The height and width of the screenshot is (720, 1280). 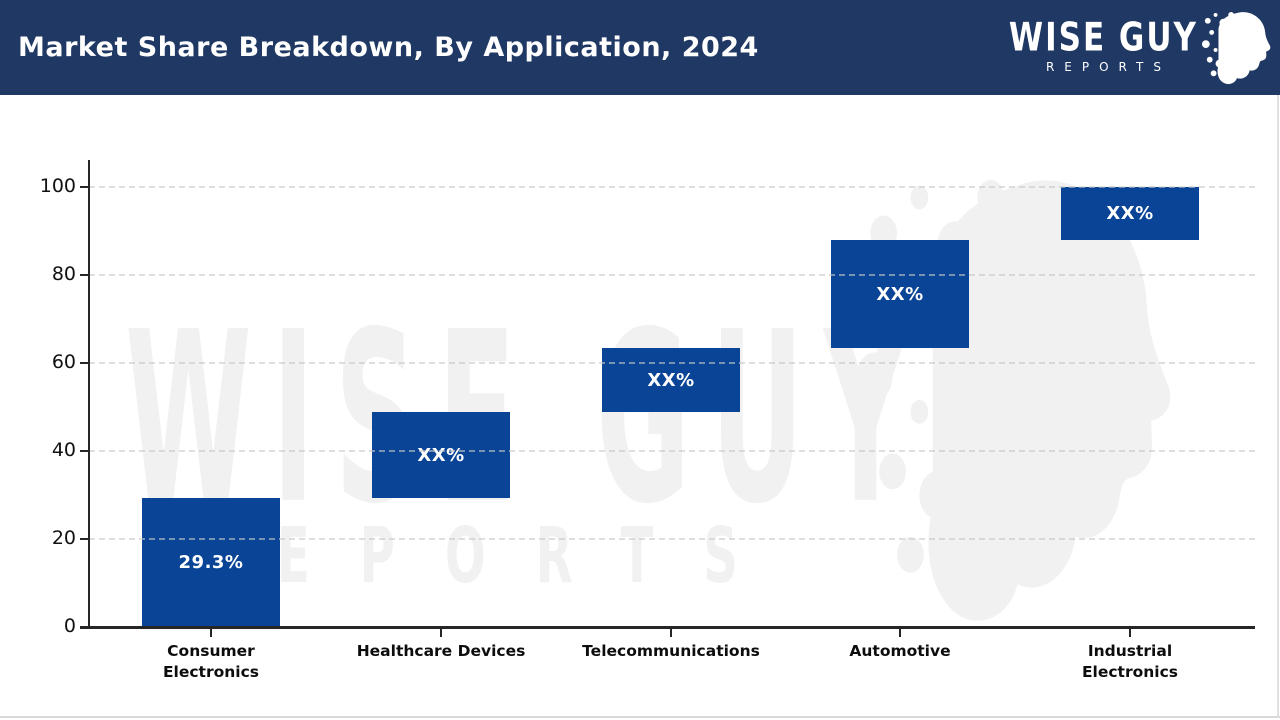 I want to click on x-axis-spine, so click(x=667, y=627).